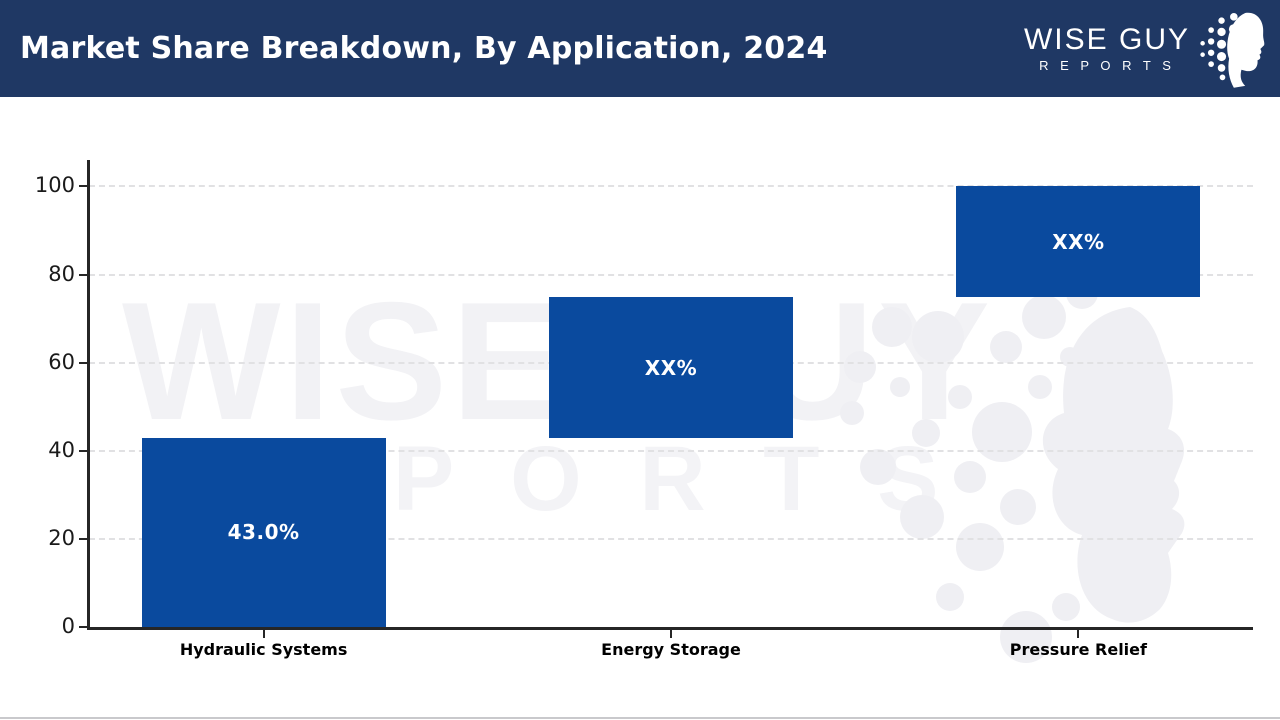 Image resolution: width=1280 pixels, height=720 pixels. I want to click on bar: 43.0%, so click(263, 532).